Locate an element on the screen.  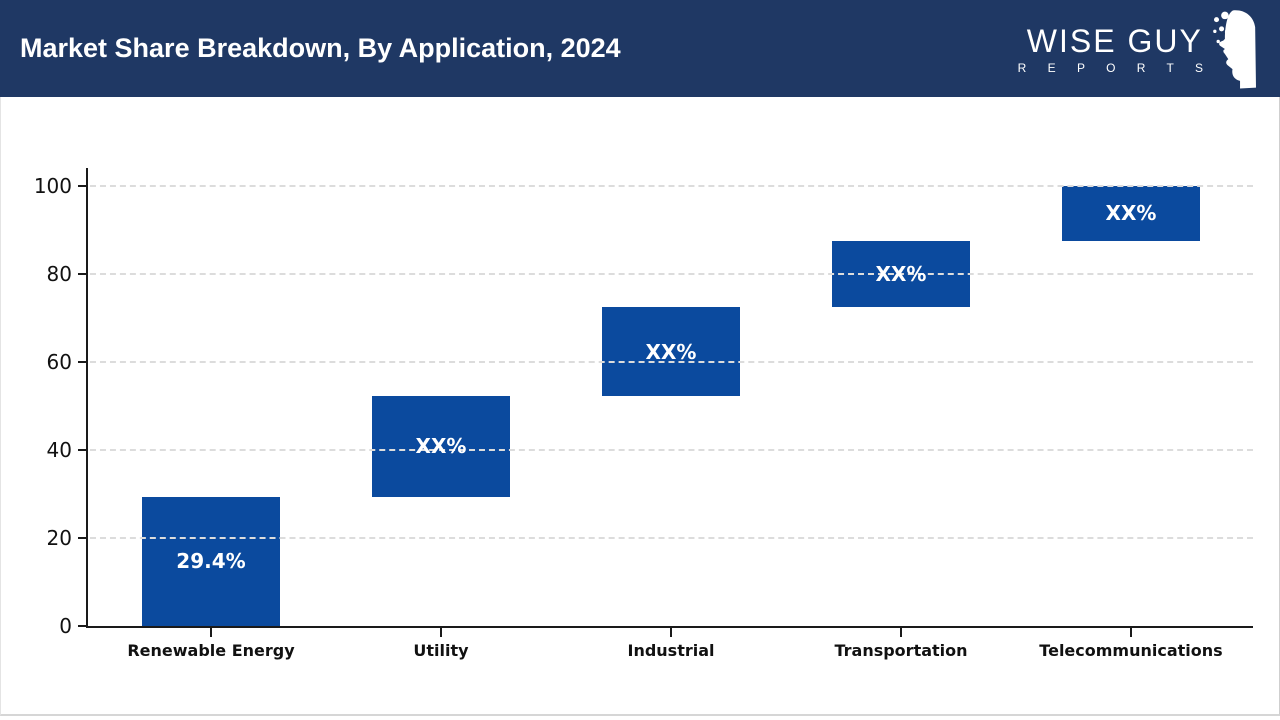
brand-face-icon is located at coordinates (1234, 49).